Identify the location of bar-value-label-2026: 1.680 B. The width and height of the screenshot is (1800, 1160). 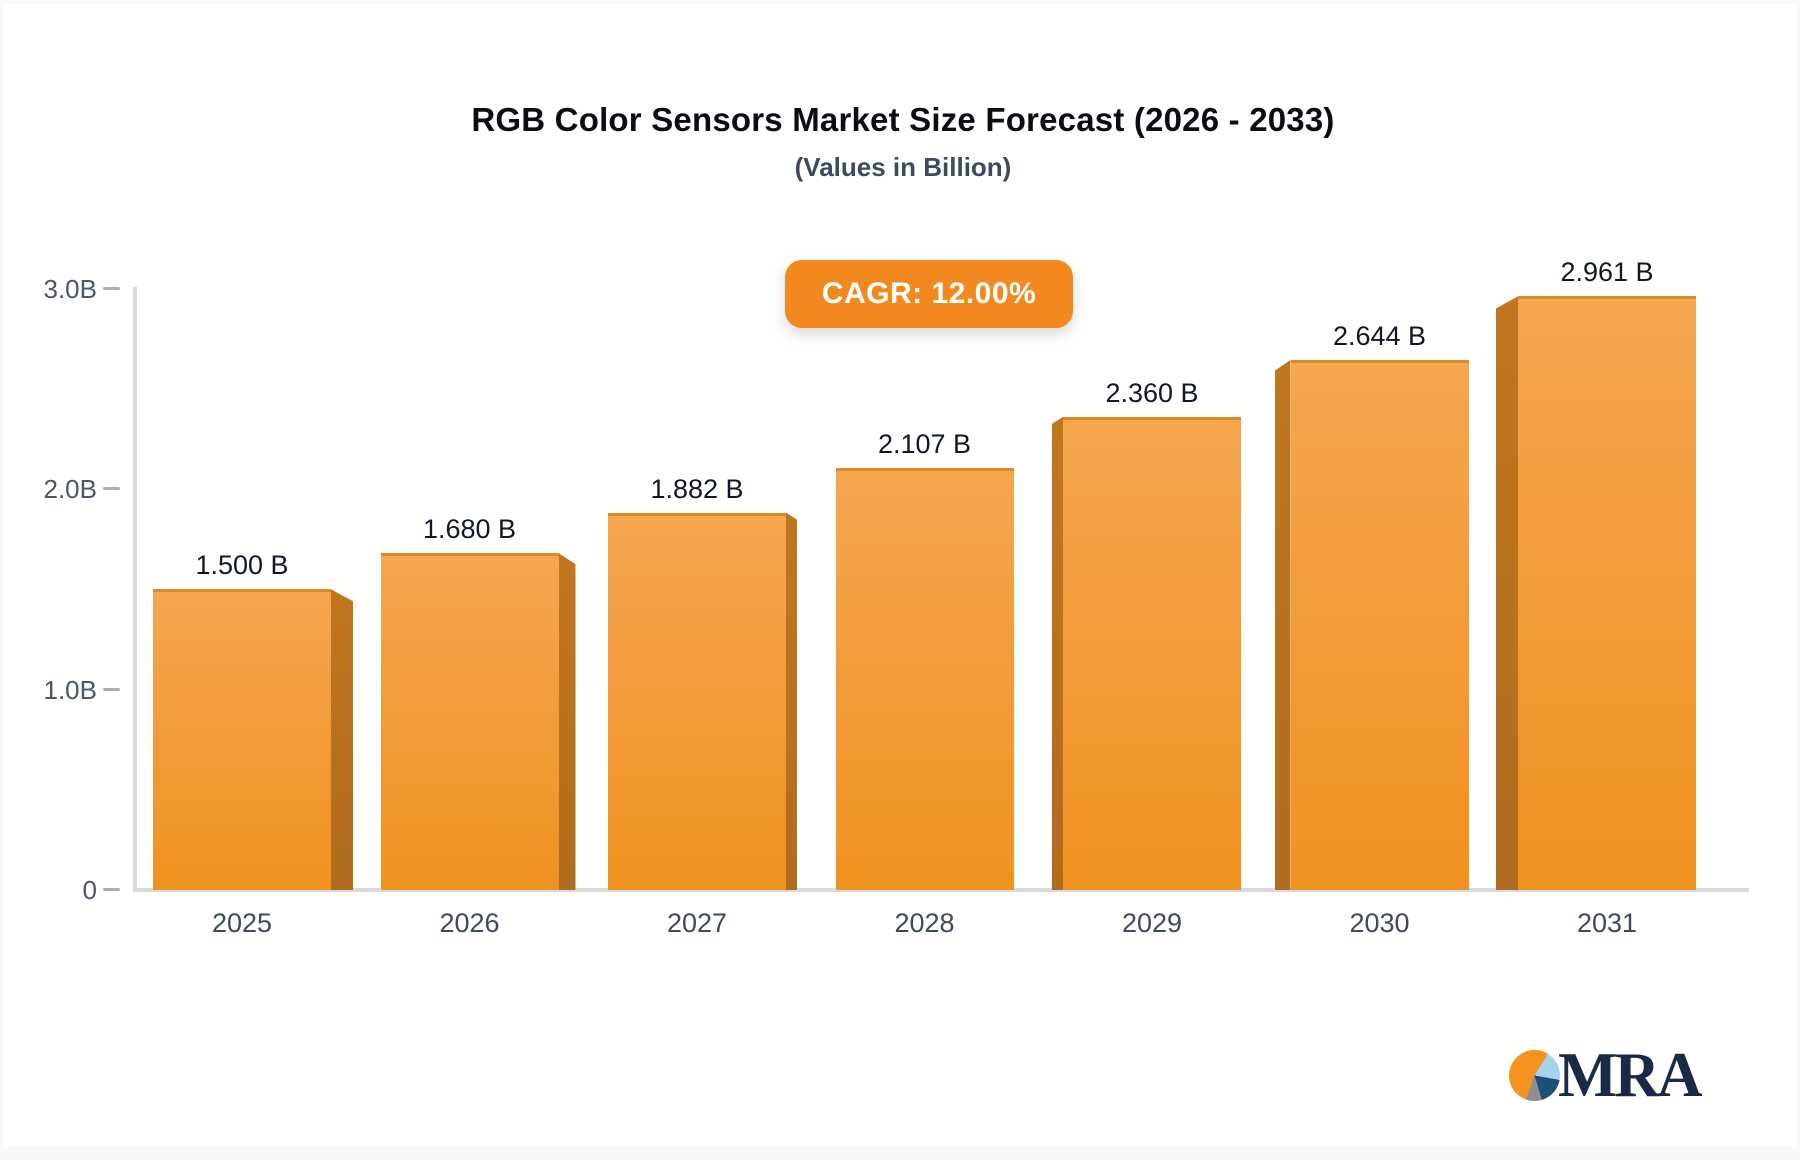
(470, 529).